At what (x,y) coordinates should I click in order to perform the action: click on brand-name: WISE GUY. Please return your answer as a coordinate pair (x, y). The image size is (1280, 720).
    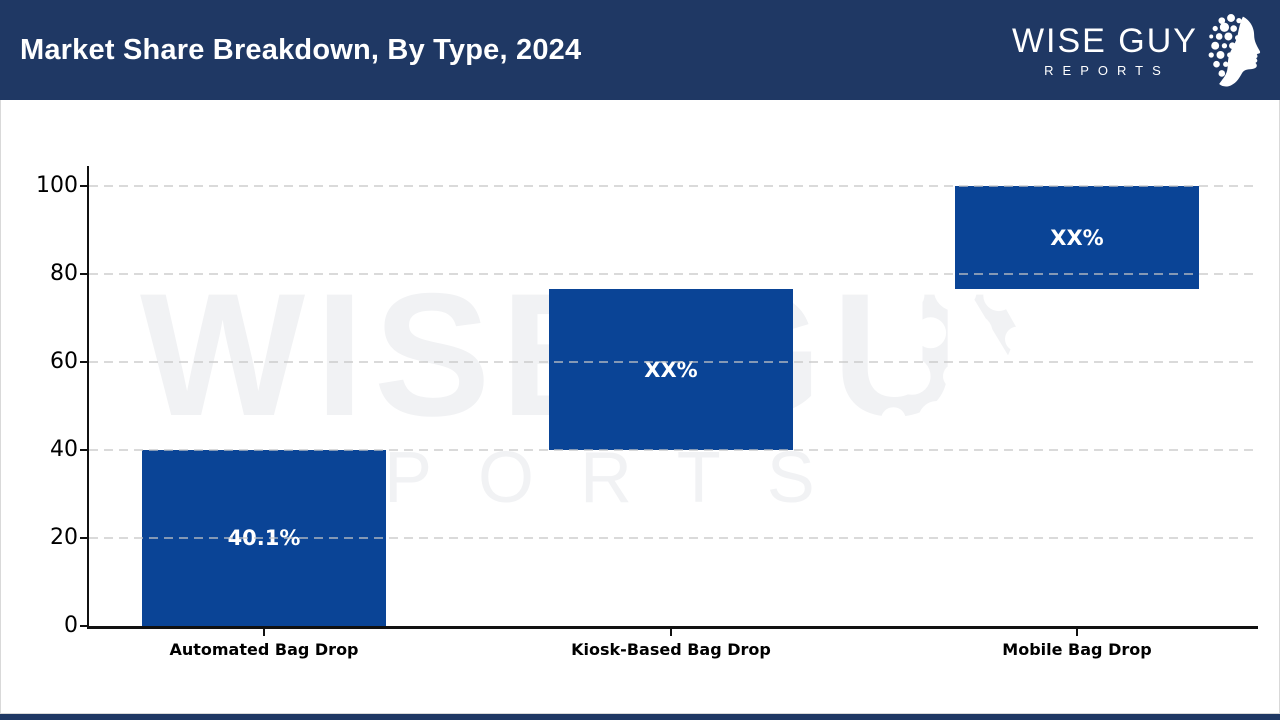
    Looking at the image, I should click on (1104, 41).